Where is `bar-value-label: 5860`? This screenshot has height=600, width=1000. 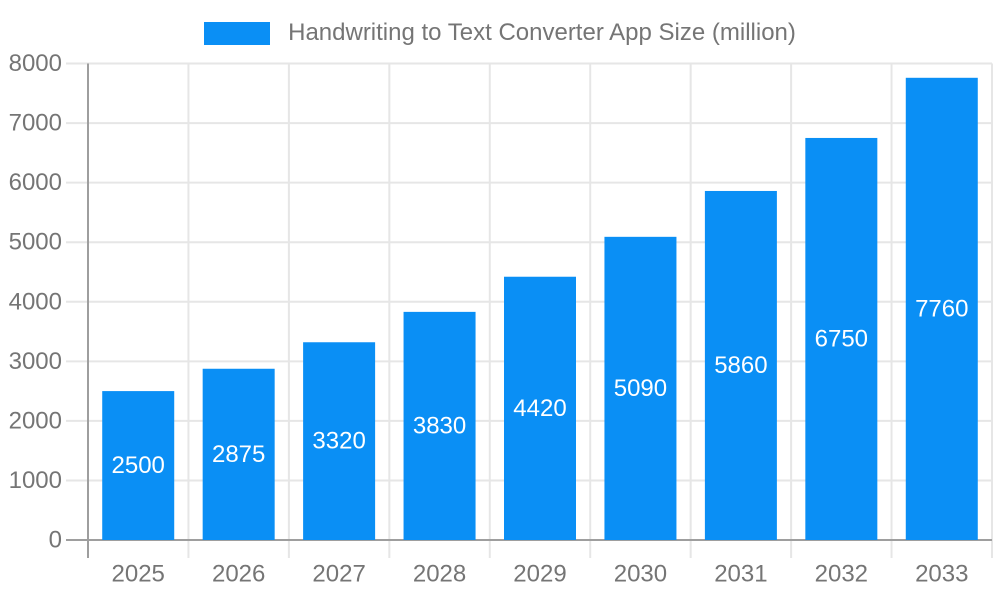 bar-value-label: 5860 is located at coordinates (740, 365).